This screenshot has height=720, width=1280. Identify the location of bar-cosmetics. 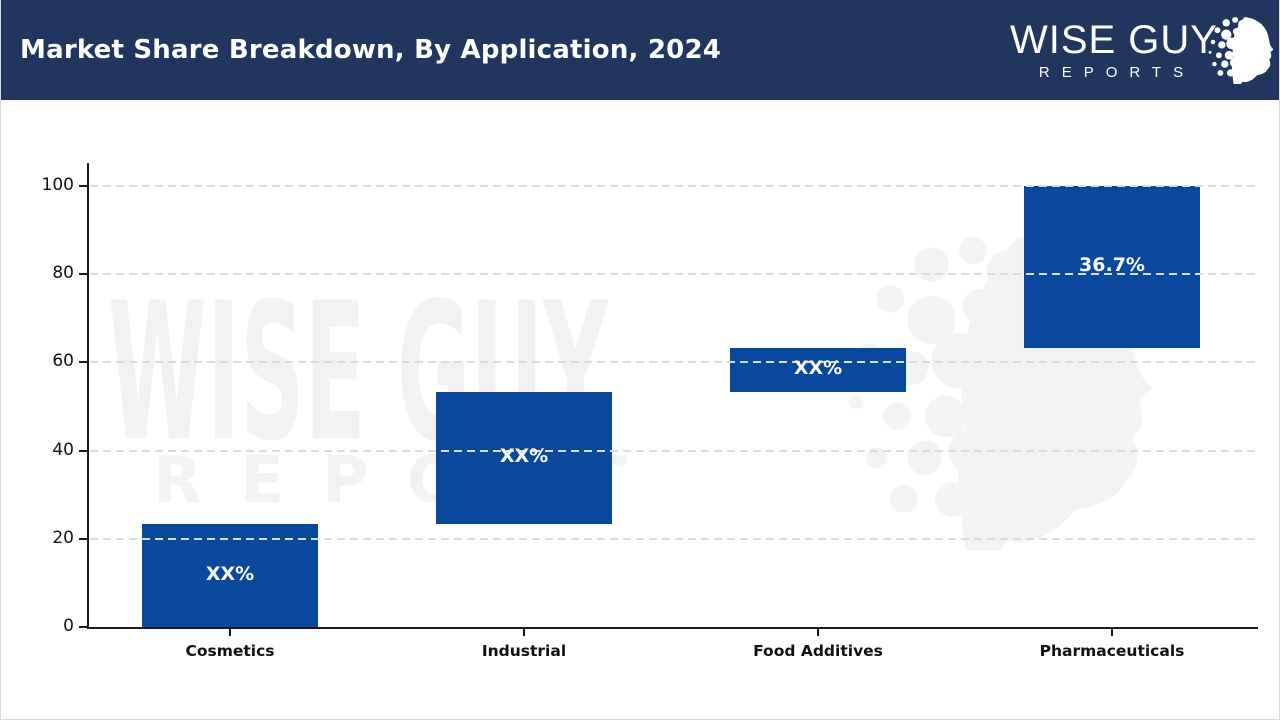
(230, 575).